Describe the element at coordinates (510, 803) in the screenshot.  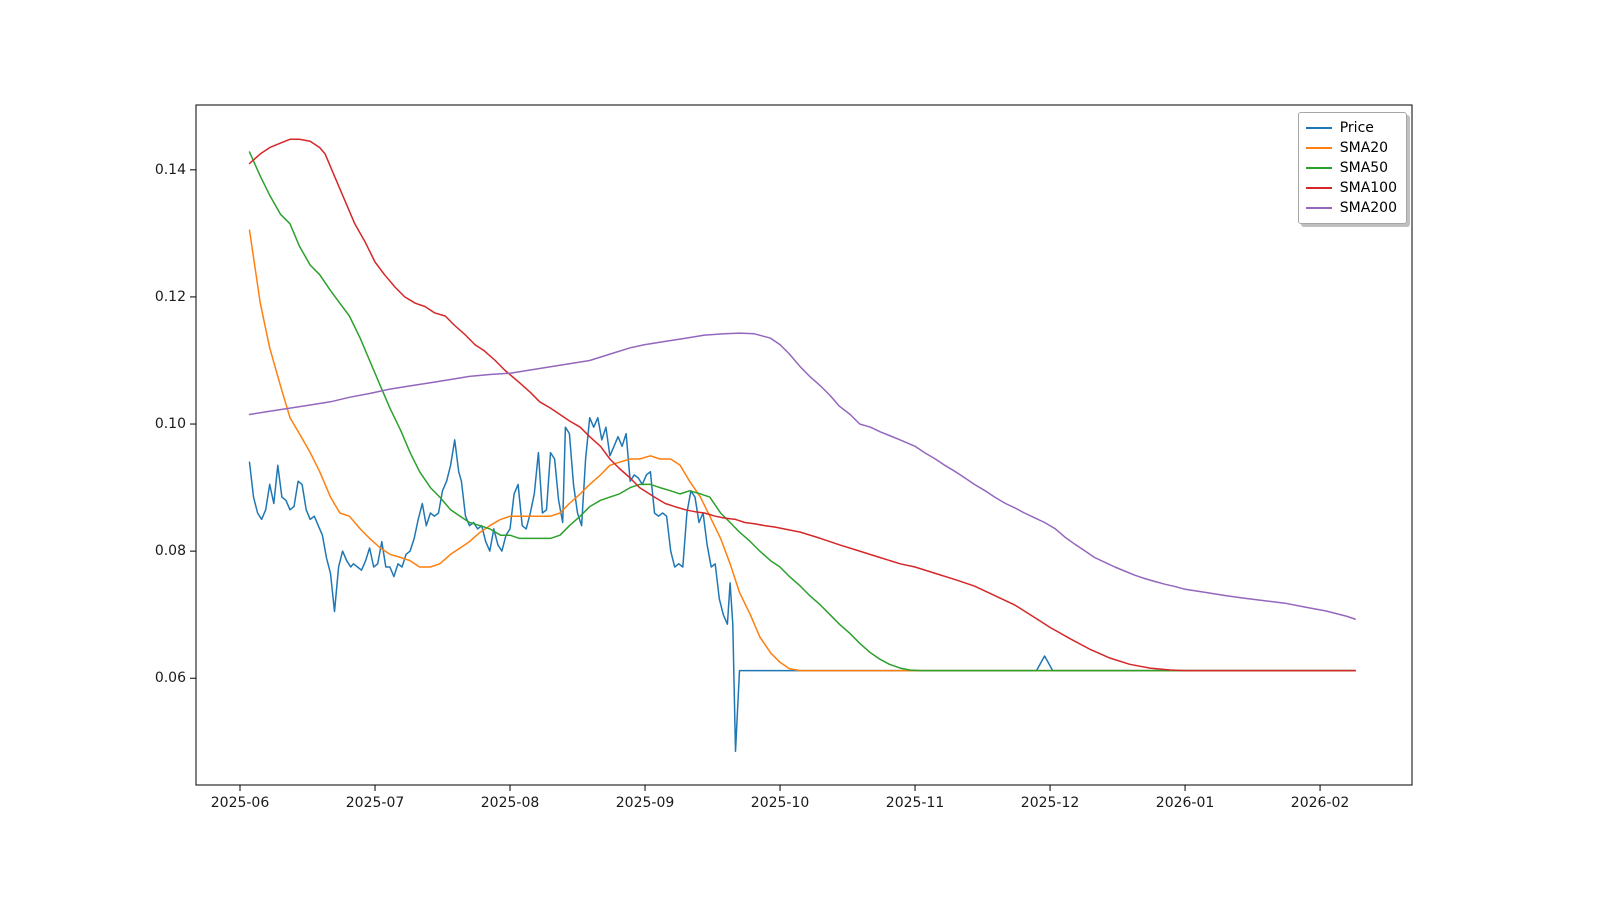
I see `x-tick-label: 2025-08` at that location.